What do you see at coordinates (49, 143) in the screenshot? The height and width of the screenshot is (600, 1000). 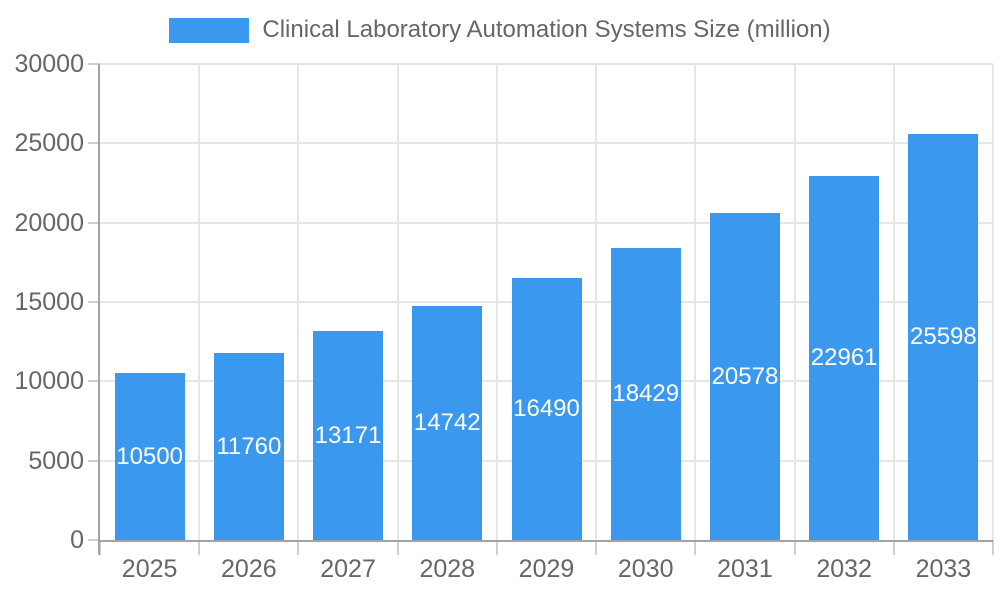 I see `y-tick-label: 25000` at bounding box center [49, 143].